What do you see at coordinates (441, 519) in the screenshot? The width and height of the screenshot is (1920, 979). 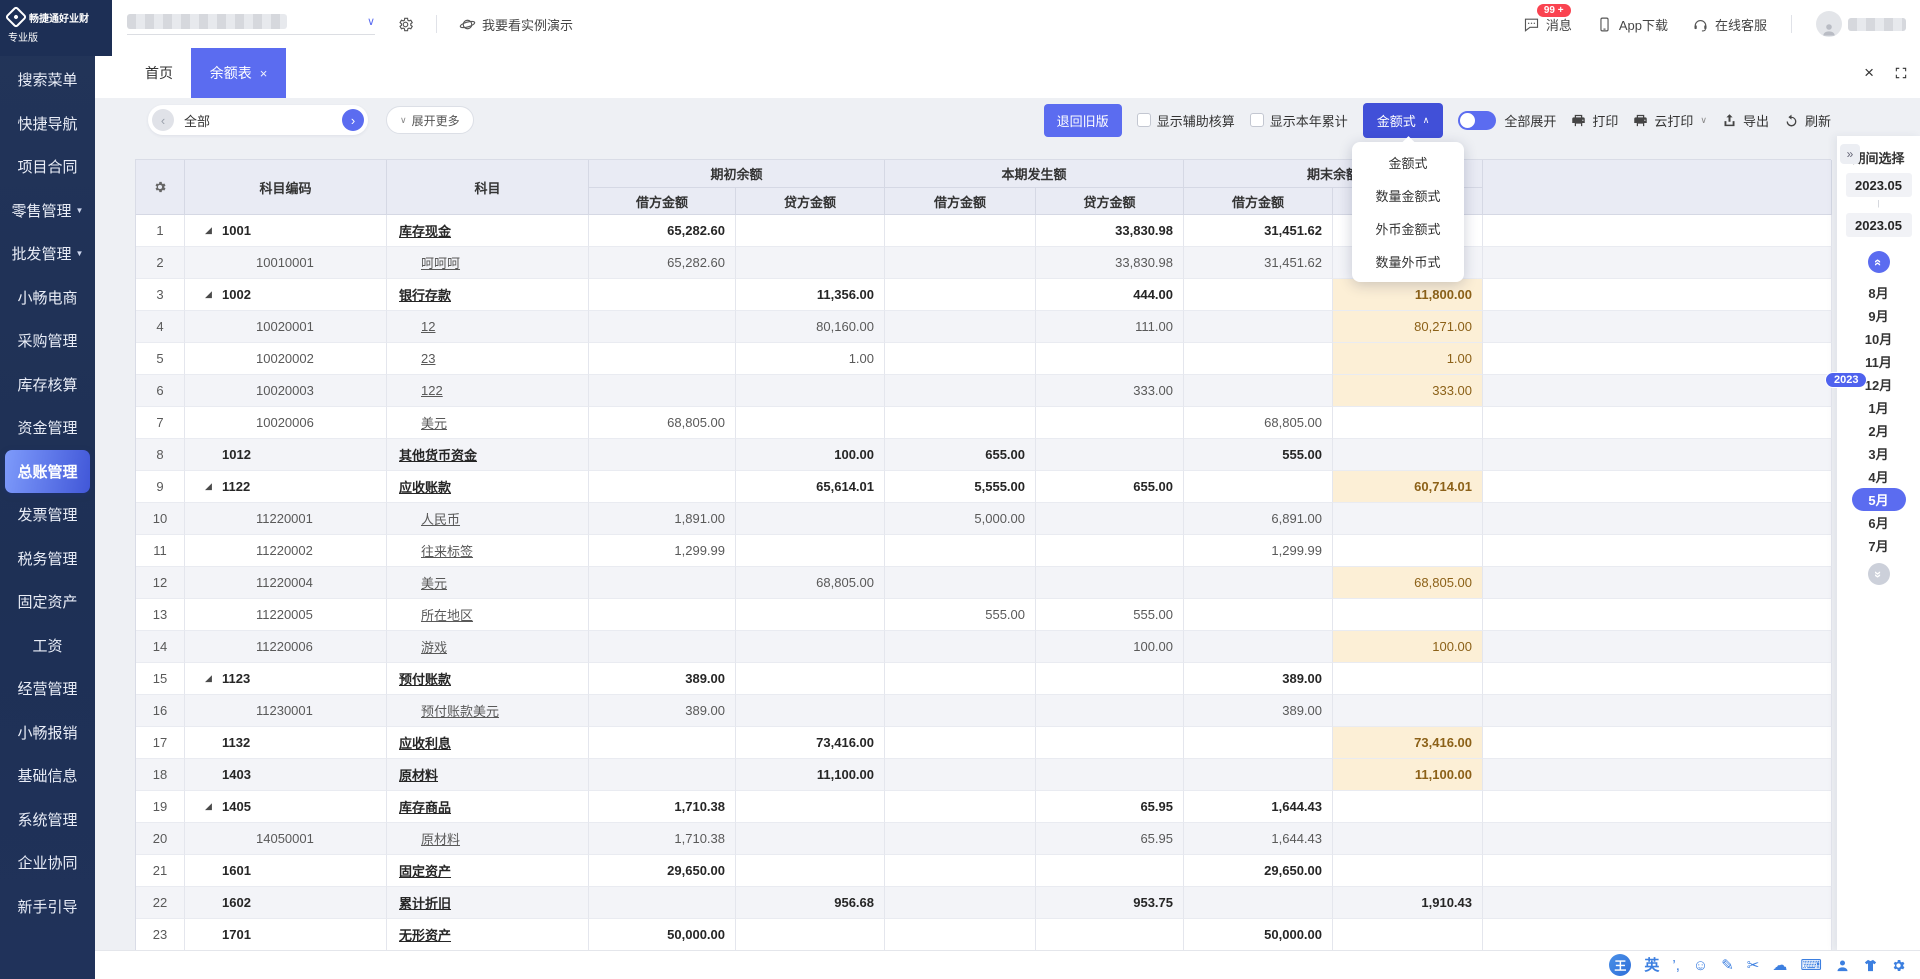 I see `account-name-link: 人民币` at bounding box center [441, 519].